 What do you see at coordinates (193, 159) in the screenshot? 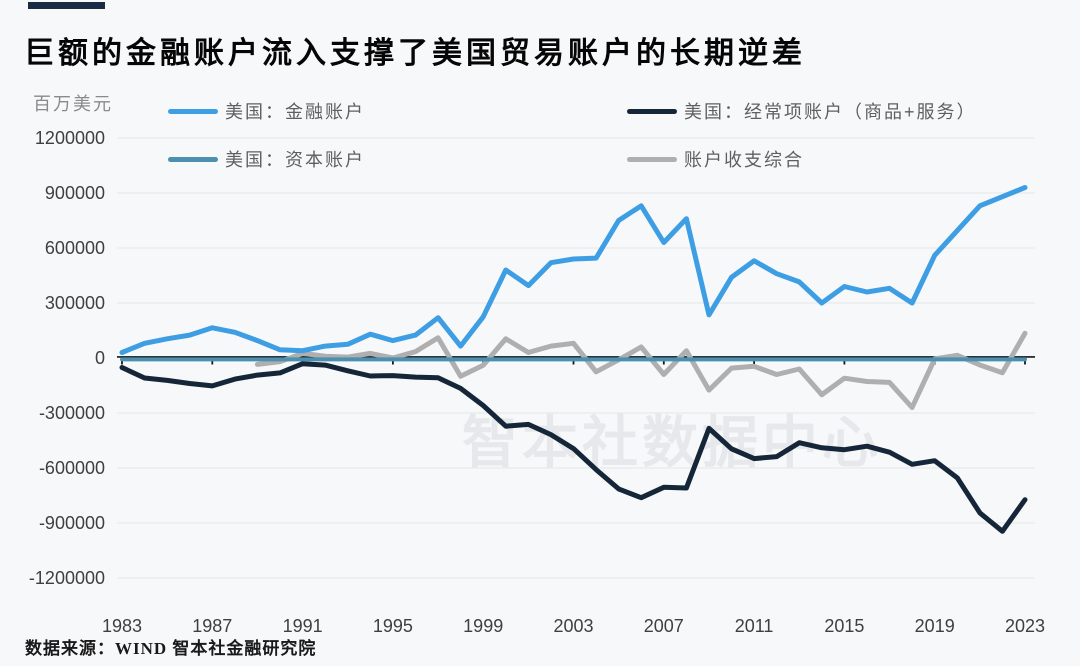
I see `legend-swatch-capital` at bounding box center [193, 159].